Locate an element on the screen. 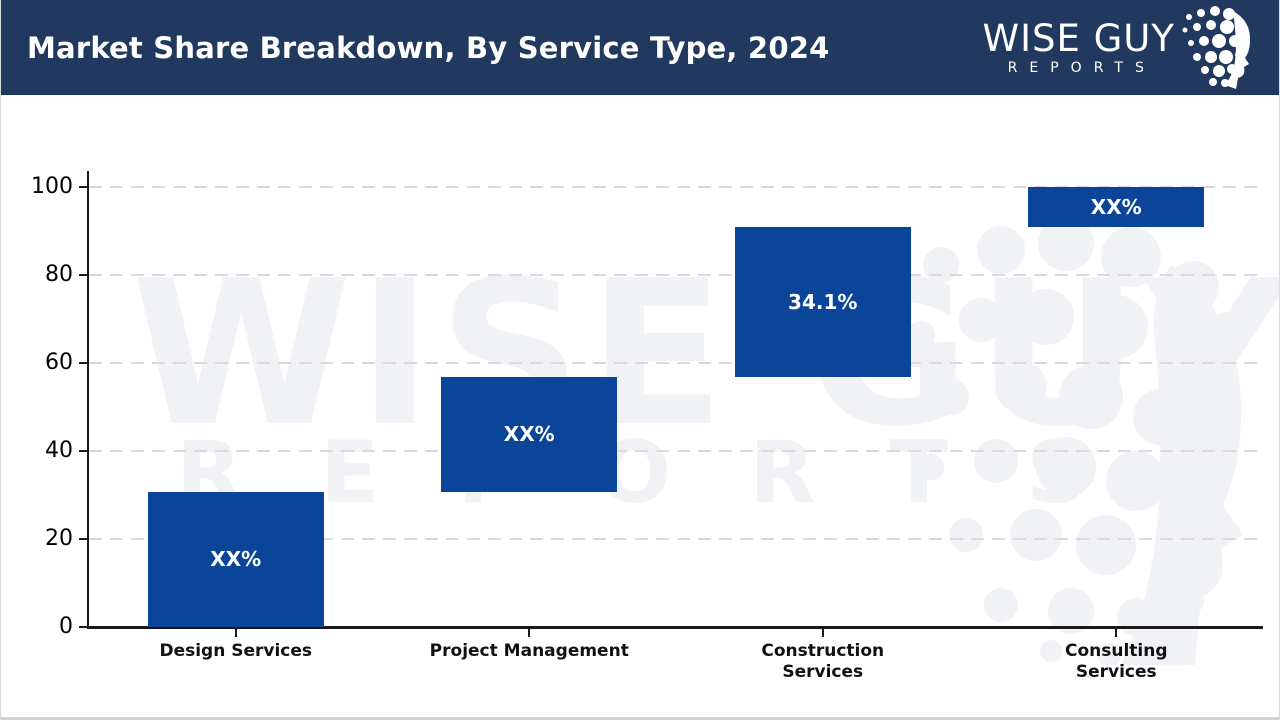 Image resolution: width=1280 pixels, height=720 pixels. bar-value-label: 34.1% is located at coordinates (823, 301).